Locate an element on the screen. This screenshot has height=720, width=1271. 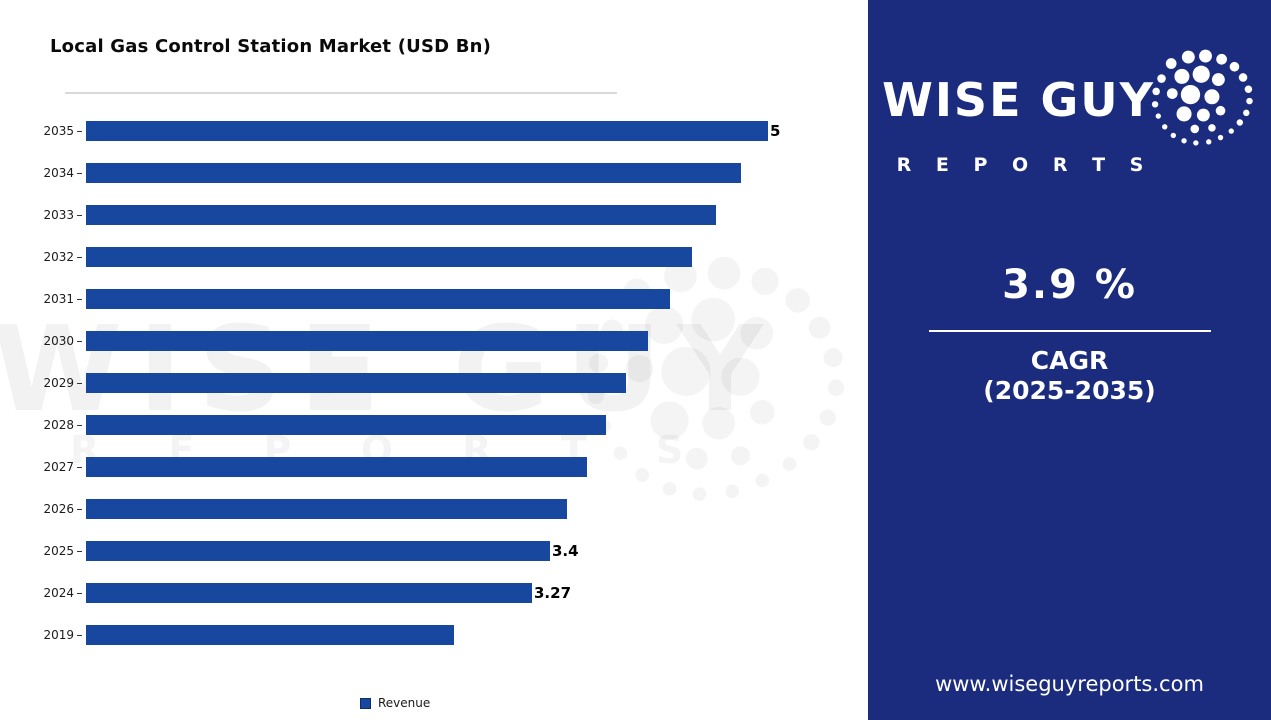
cagr-label-line1: CAGR is located at coordinates (1069, 360).